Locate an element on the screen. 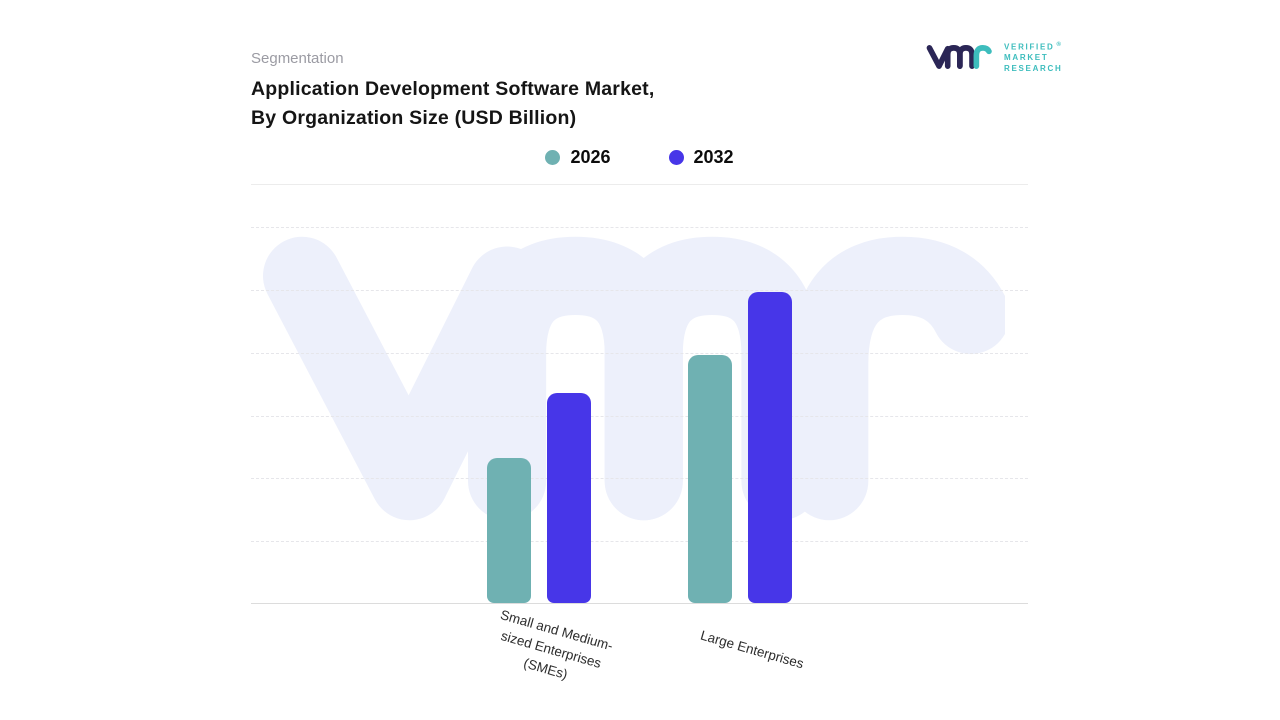 This screenshot has height=720, width=1280. chart-title-line1: Application Development Software Market, is located at coordinates (453, 89).